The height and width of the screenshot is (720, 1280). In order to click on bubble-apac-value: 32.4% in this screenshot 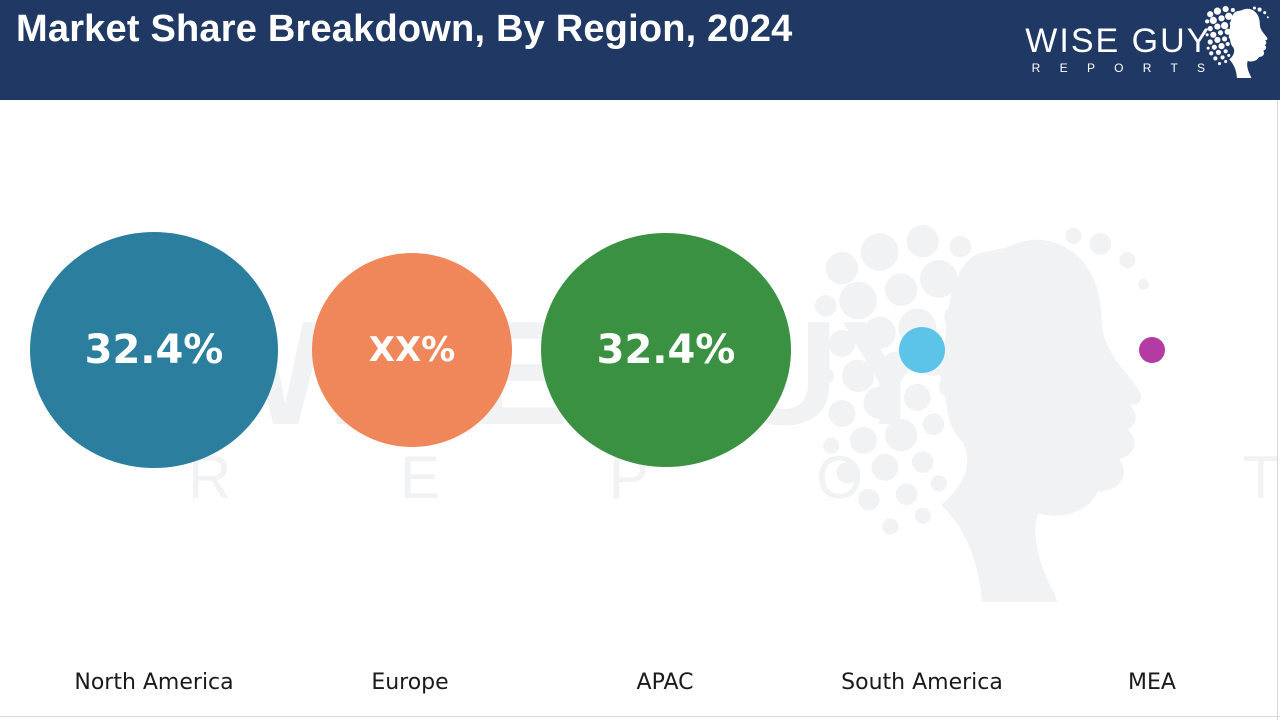, I will do `click(666, 350)`.